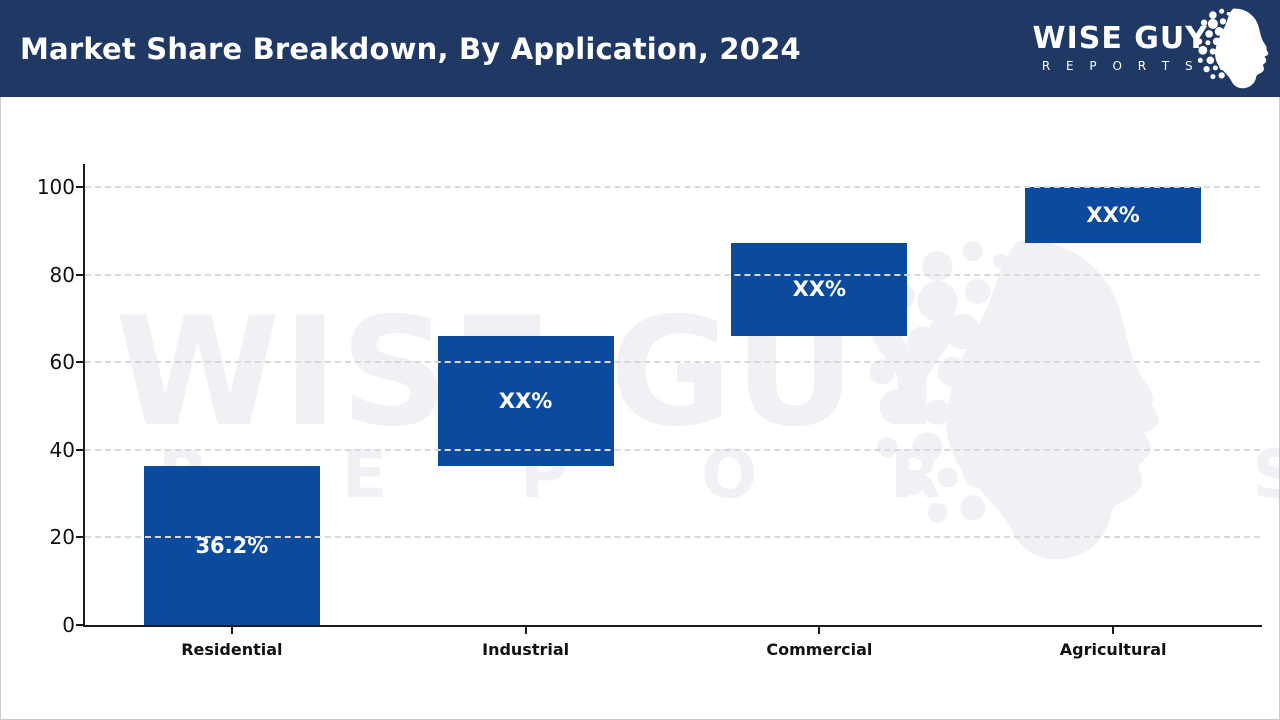 The height and width of the screenshot is (720, 1280). What do you see at coordinates (84, 395) in the screenshot?
I see `y-axis-line` at bounding box center [84, 395].